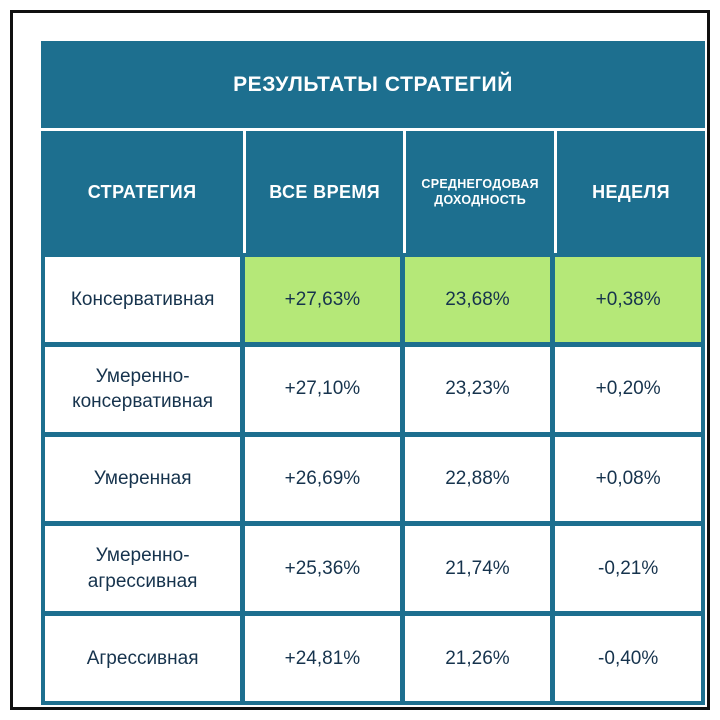  Describe the element at coordinates (322, 389) in the screenshot. I see `cell-all-time: +27,10%` at that location.